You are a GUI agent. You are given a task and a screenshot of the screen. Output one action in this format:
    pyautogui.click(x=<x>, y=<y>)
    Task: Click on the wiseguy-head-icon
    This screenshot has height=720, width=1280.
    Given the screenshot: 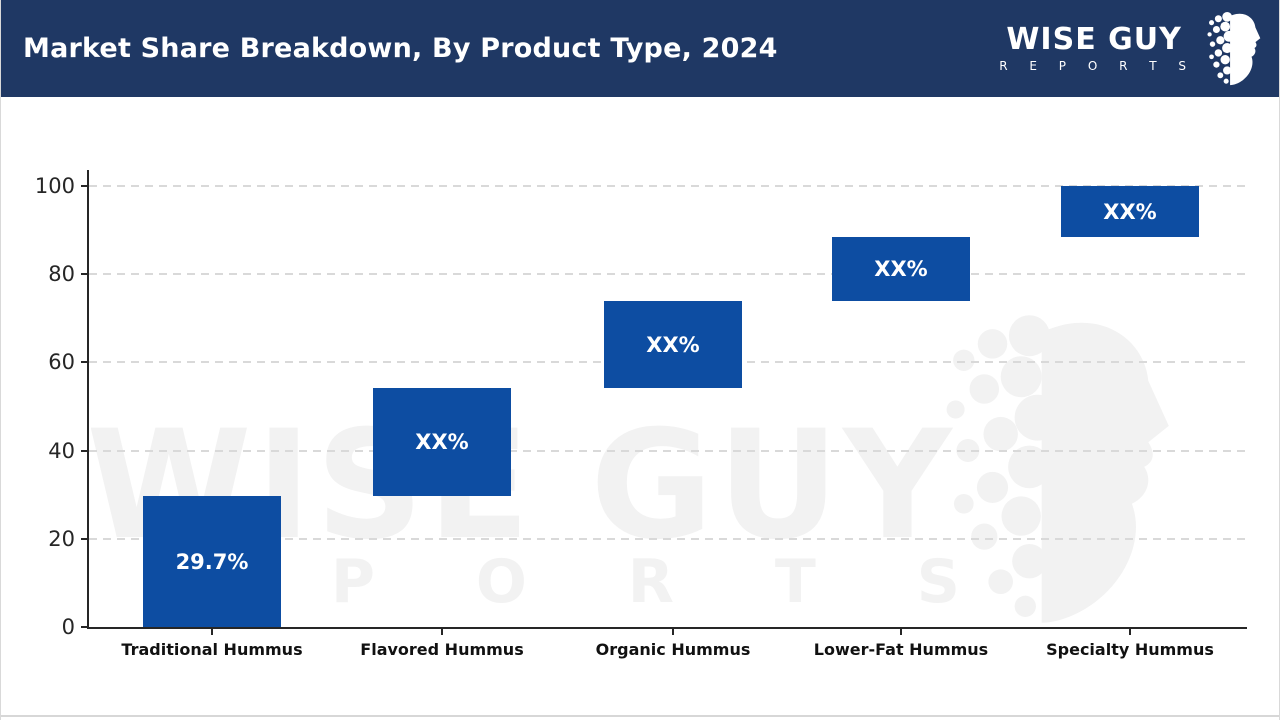 What is the action you would take?
    pyautogui.click(x=1234, y=48)
    